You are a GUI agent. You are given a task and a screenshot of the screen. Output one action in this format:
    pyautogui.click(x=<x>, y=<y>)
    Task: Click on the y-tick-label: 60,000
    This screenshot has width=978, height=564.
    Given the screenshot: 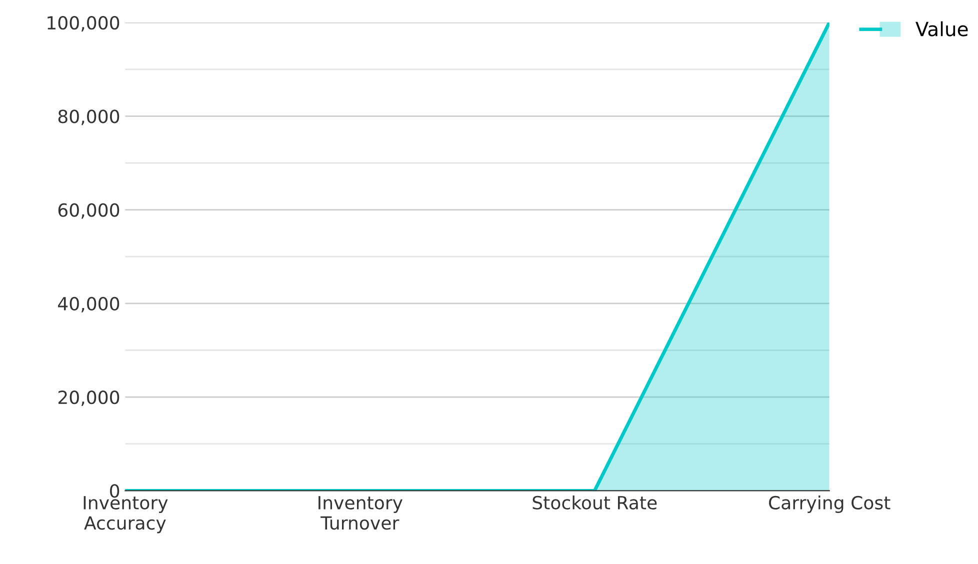 What is the action you would take?
    pyautogui.click(x=89, y=211)
    